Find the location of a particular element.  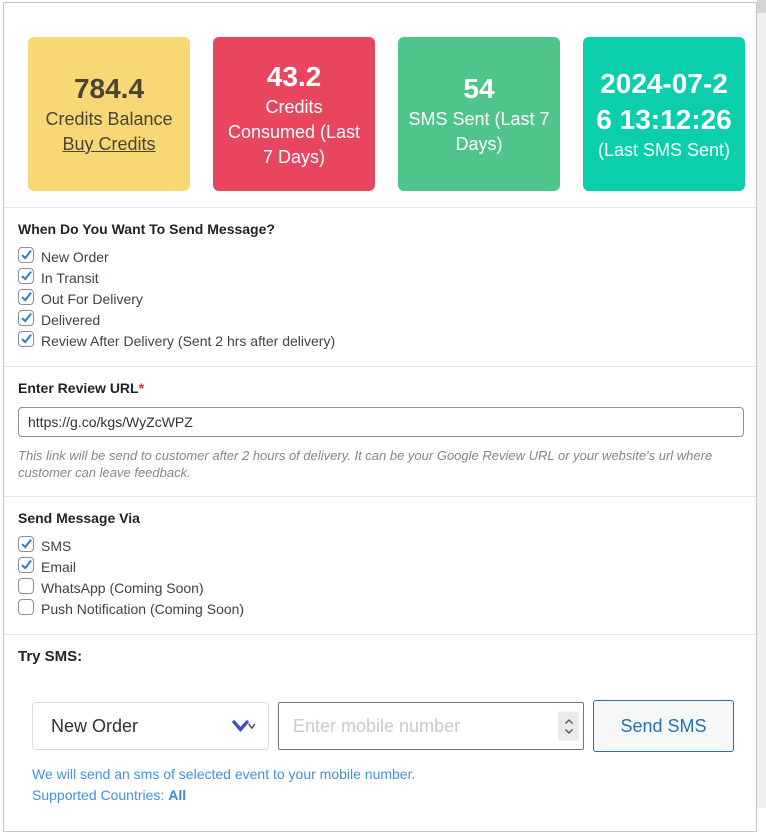

push-notification-checkbox is located at coordinates (26, 606).